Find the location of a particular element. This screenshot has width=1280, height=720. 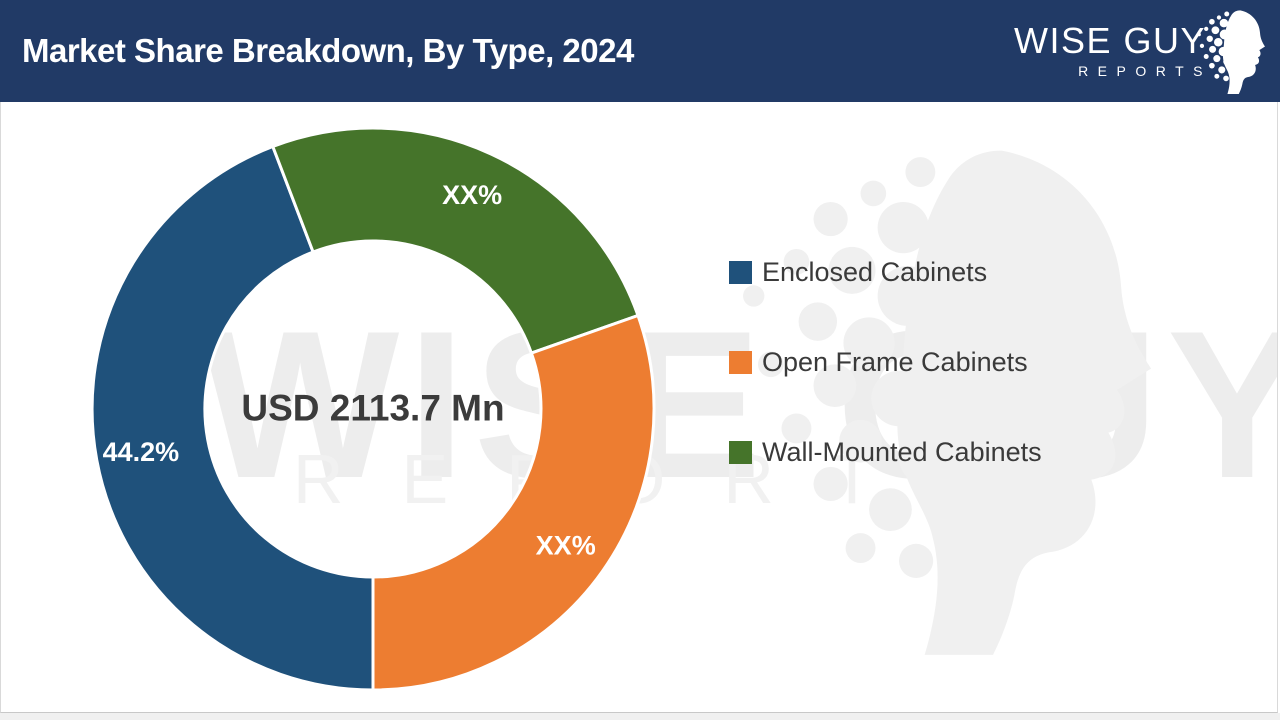

logo-subtext: REPORTS is located at coordinates (1145, 71).